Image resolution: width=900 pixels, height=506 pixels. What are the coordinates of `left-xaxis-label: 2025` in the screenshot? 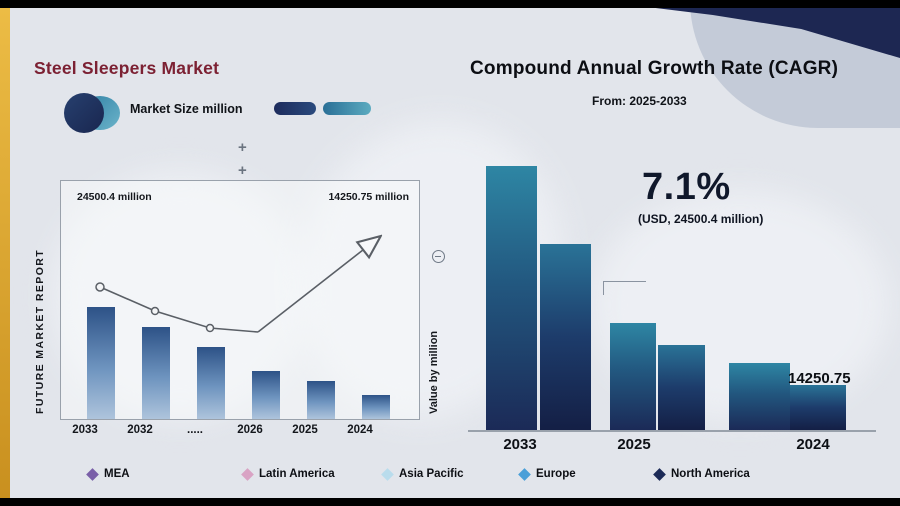 It's located at (305, 430).